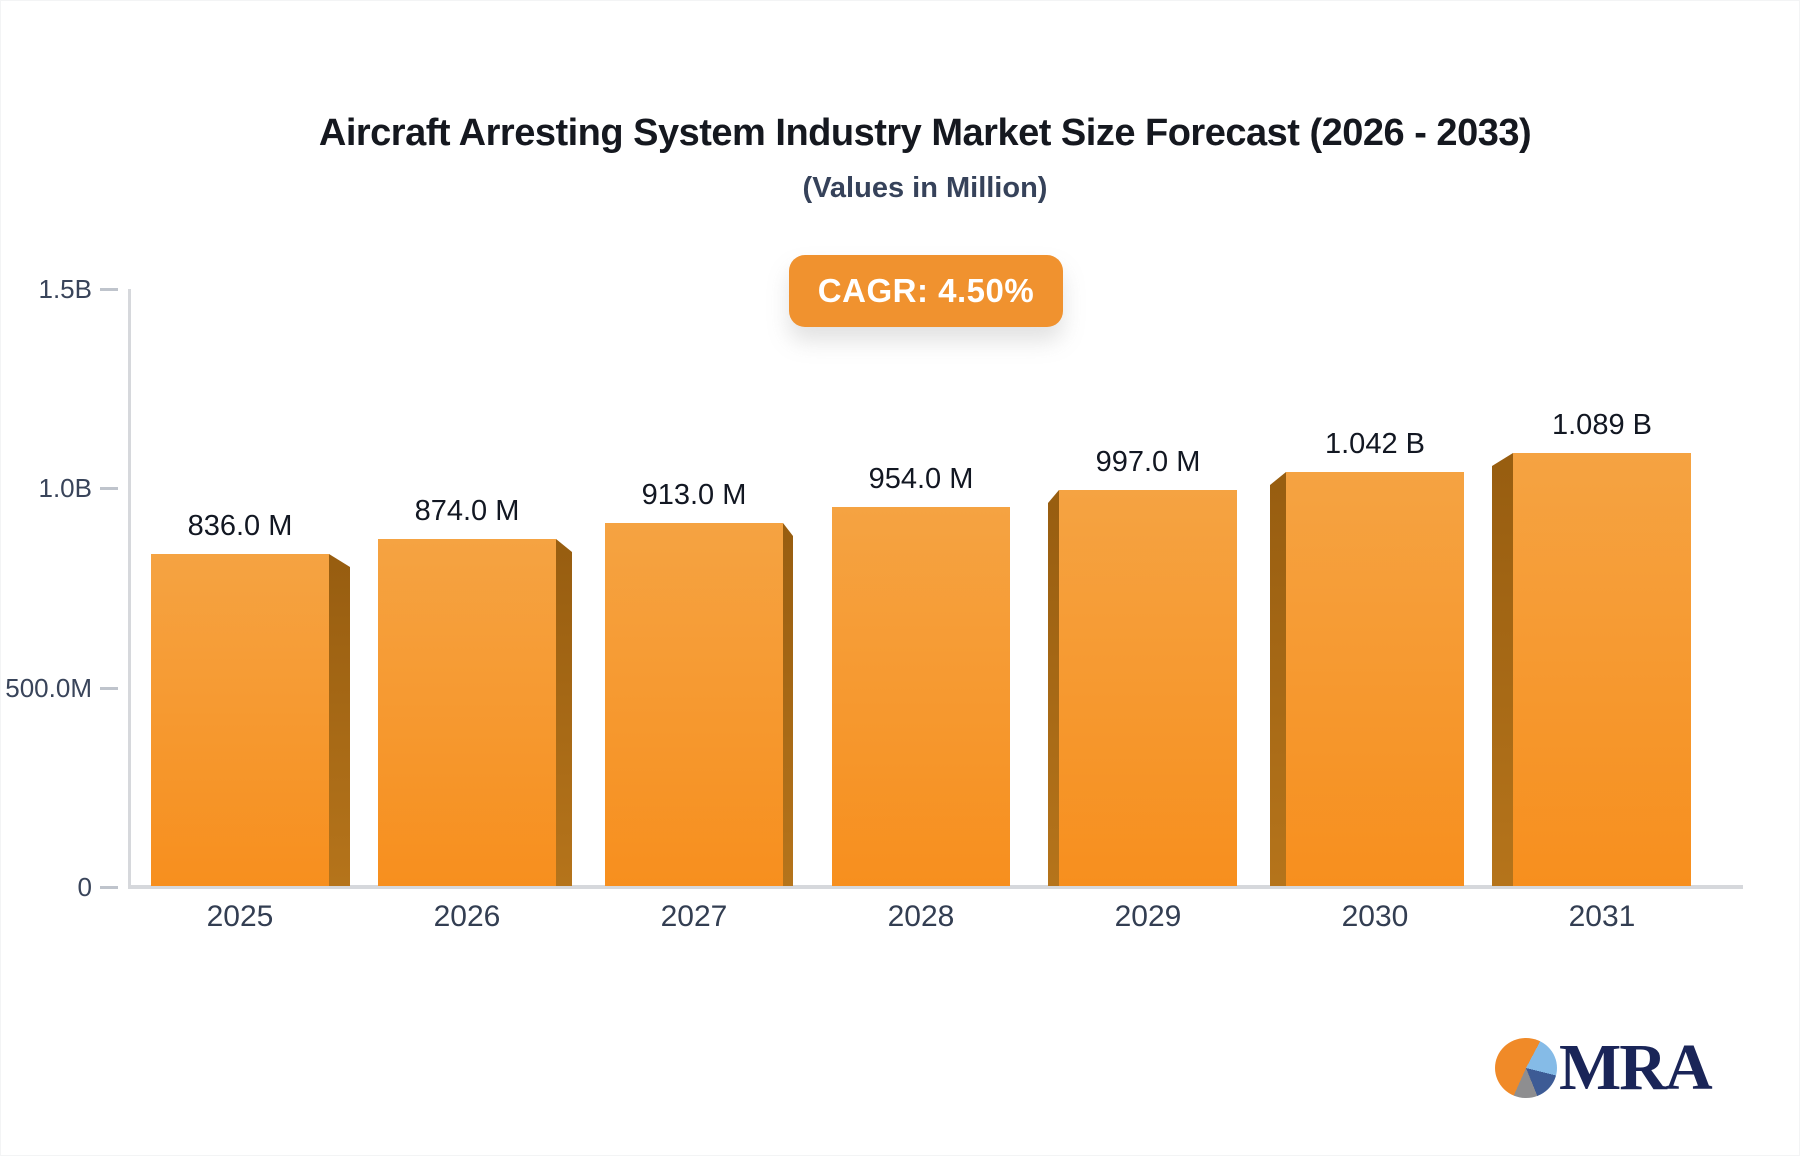  I want to click on y-tick-label: 1.0B, so click(65, 488).